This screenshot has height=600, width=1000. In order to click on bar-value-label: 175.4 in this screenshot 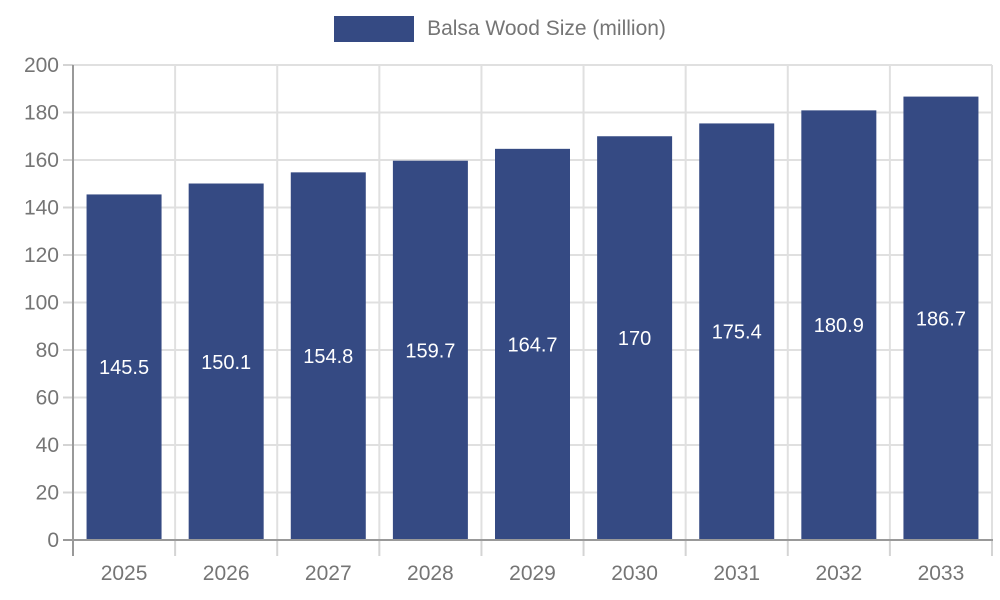, I will do `click(737, 333)`.